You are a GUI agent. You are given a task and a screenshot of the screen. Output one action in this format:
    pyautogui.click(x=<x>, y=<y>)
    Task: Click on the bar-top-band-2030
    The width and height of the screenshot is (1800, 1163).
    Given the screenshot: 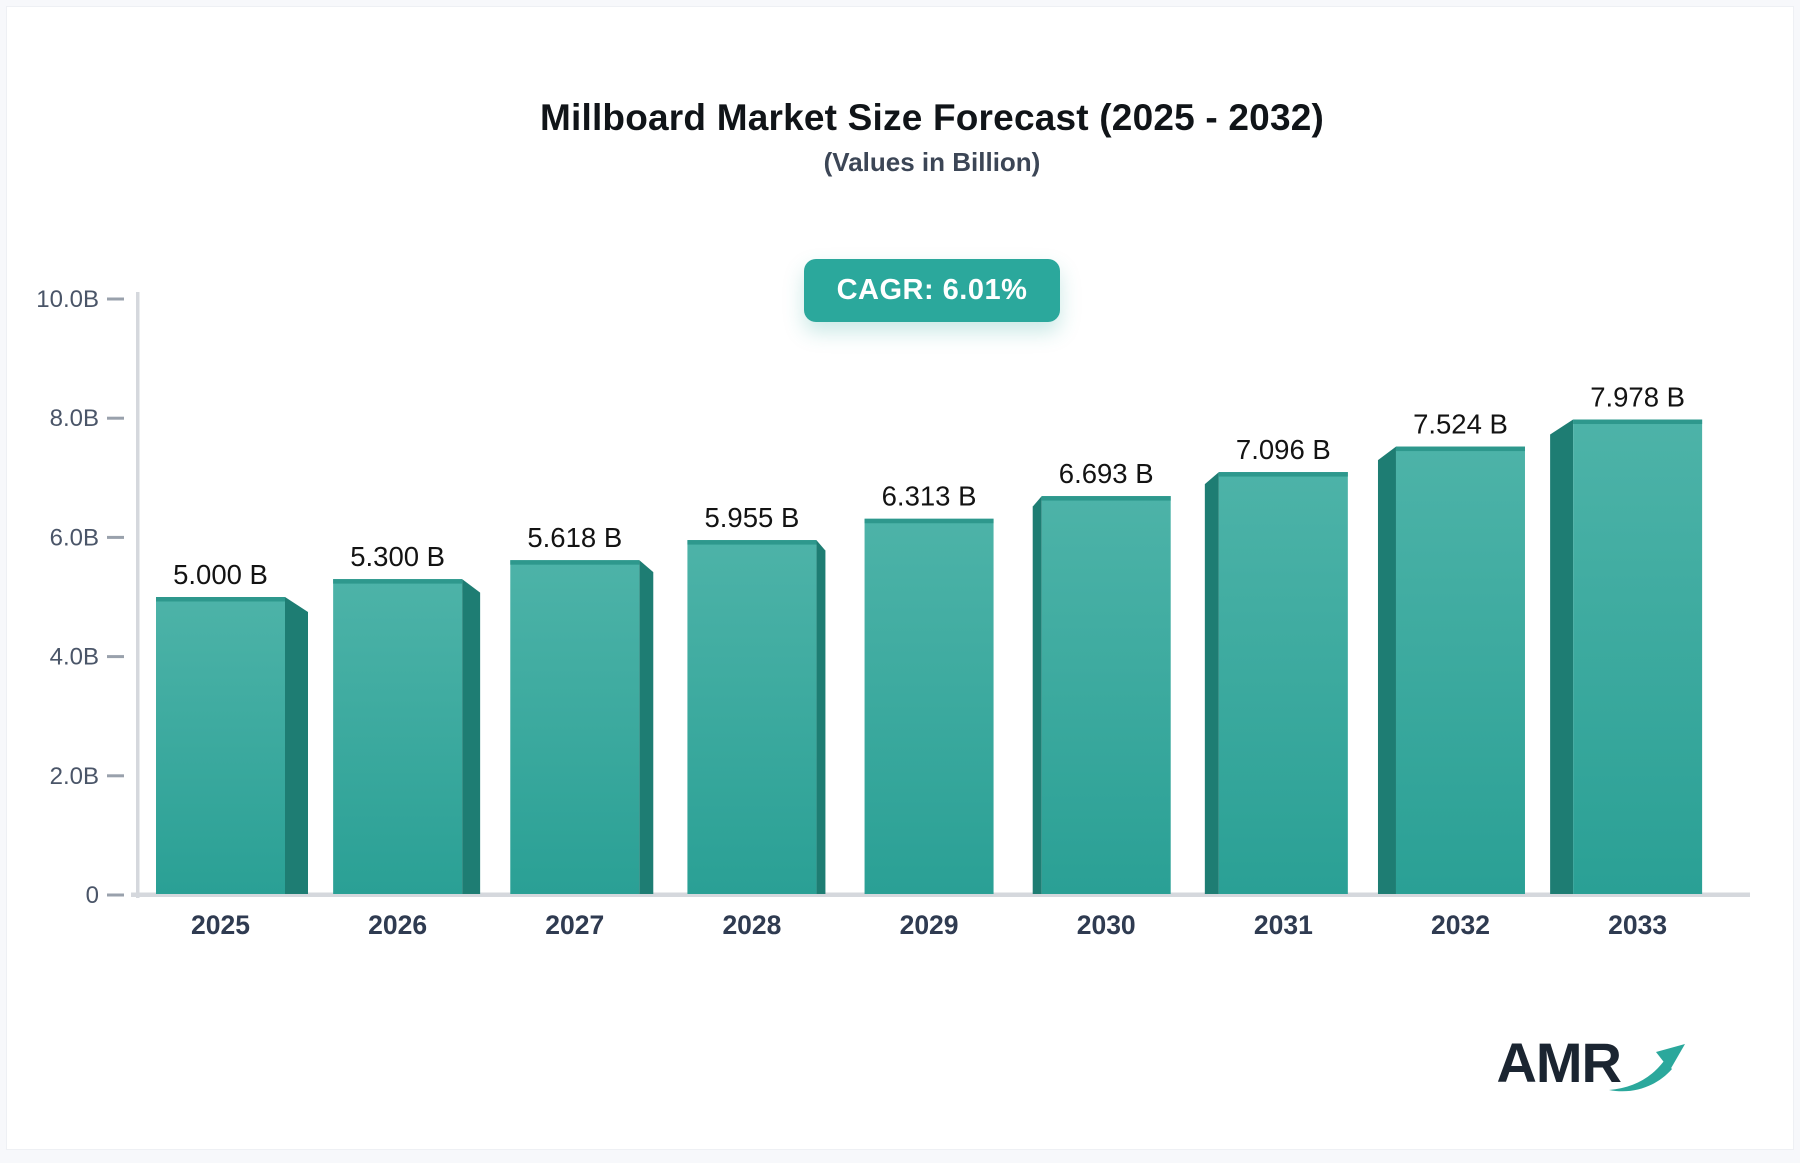 What is the action you would take?
    pyautogui.click(x=1106, y=498)
    